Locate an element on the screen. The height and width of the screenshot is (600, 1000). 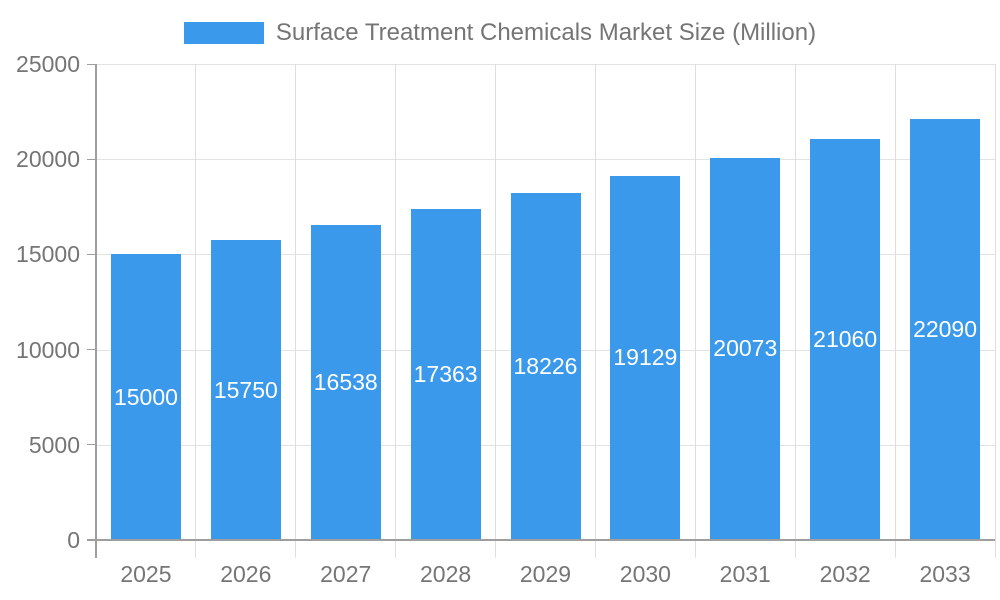
bar-2030: 19129 is located at coordinates (645, 357).